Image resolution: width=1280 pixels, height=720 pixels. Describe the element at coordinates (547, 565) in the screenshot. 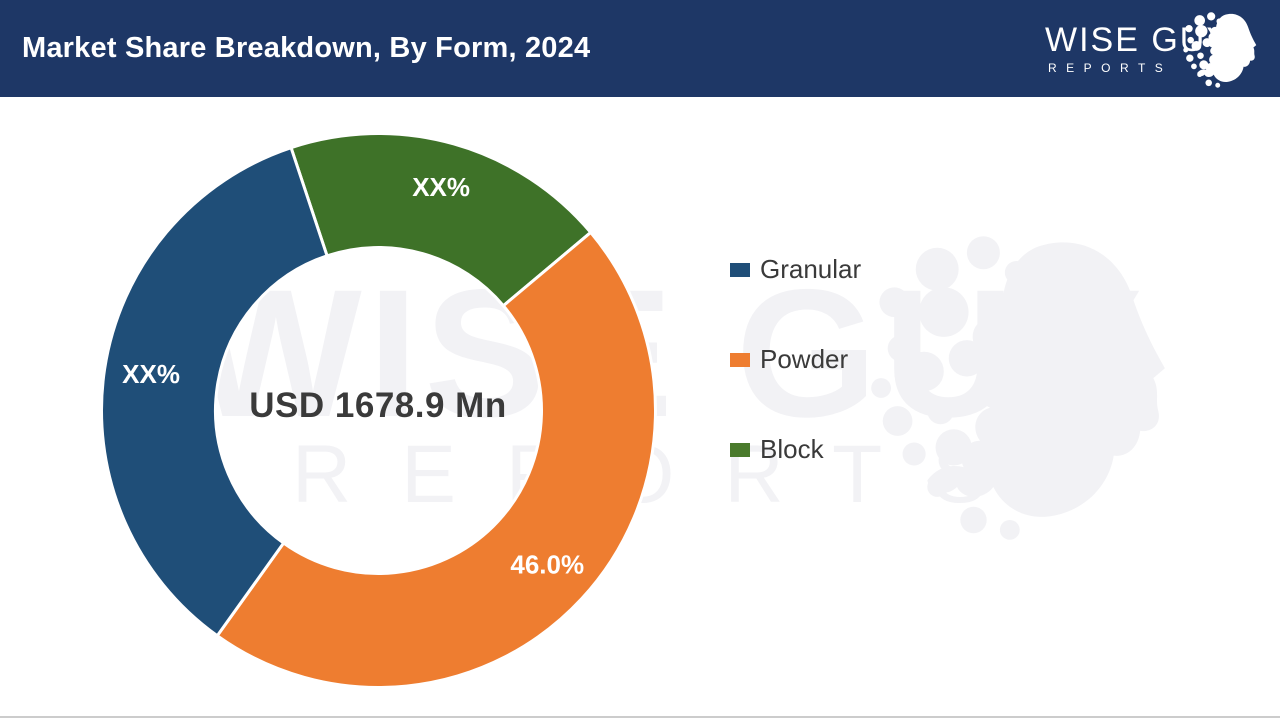

I see `segment-label-powder: 46.0%` at that location.